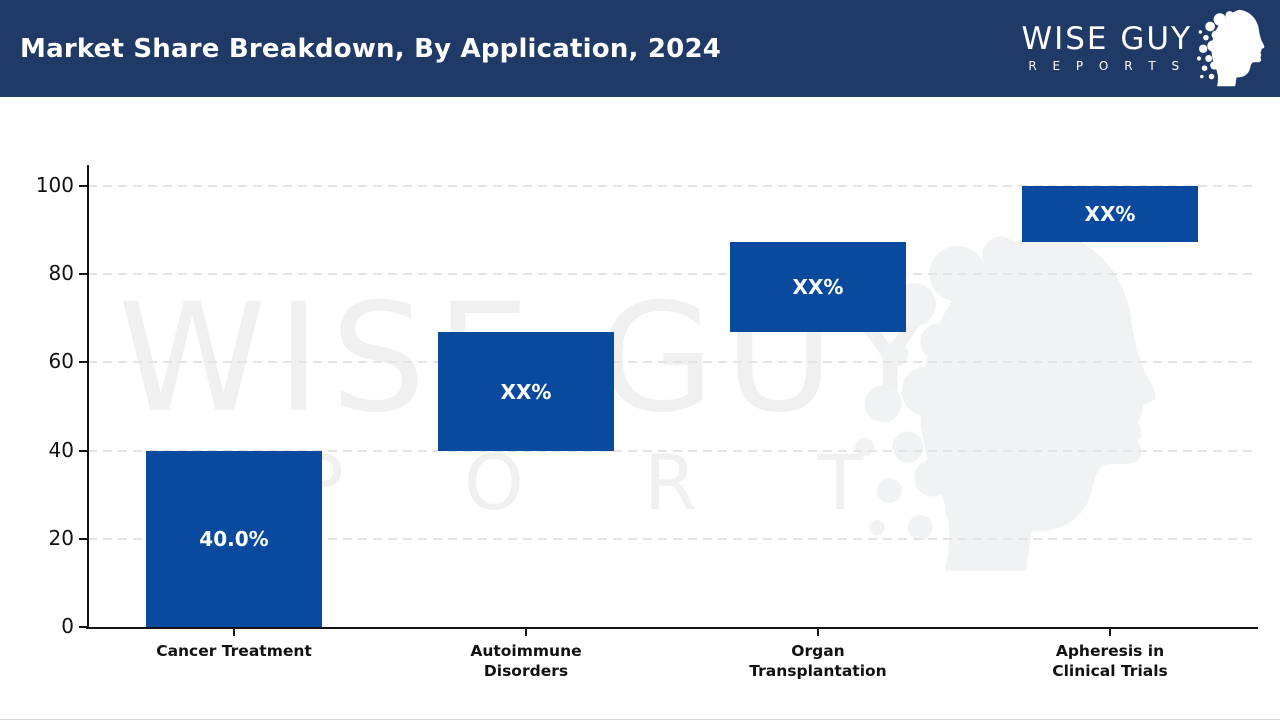 The image size is (1280, 720). Describe the element at coordinates (61, 273) in the screenshot. I see `y-tick-label-80: 80` at that location.